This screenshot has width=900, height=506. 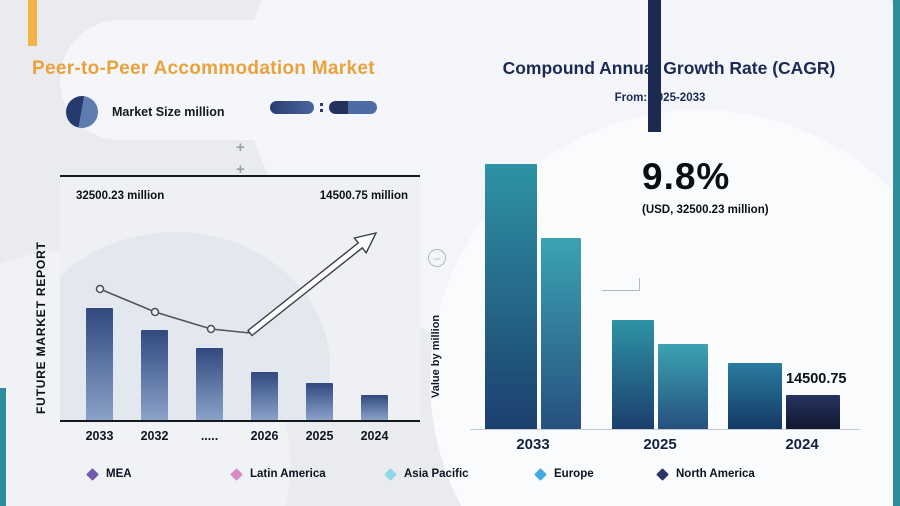 What do you see at coordinates (533, 444) in the screenshot?
I see `cagr-x-axis-label: 2033` at bounding box center [533, 444].